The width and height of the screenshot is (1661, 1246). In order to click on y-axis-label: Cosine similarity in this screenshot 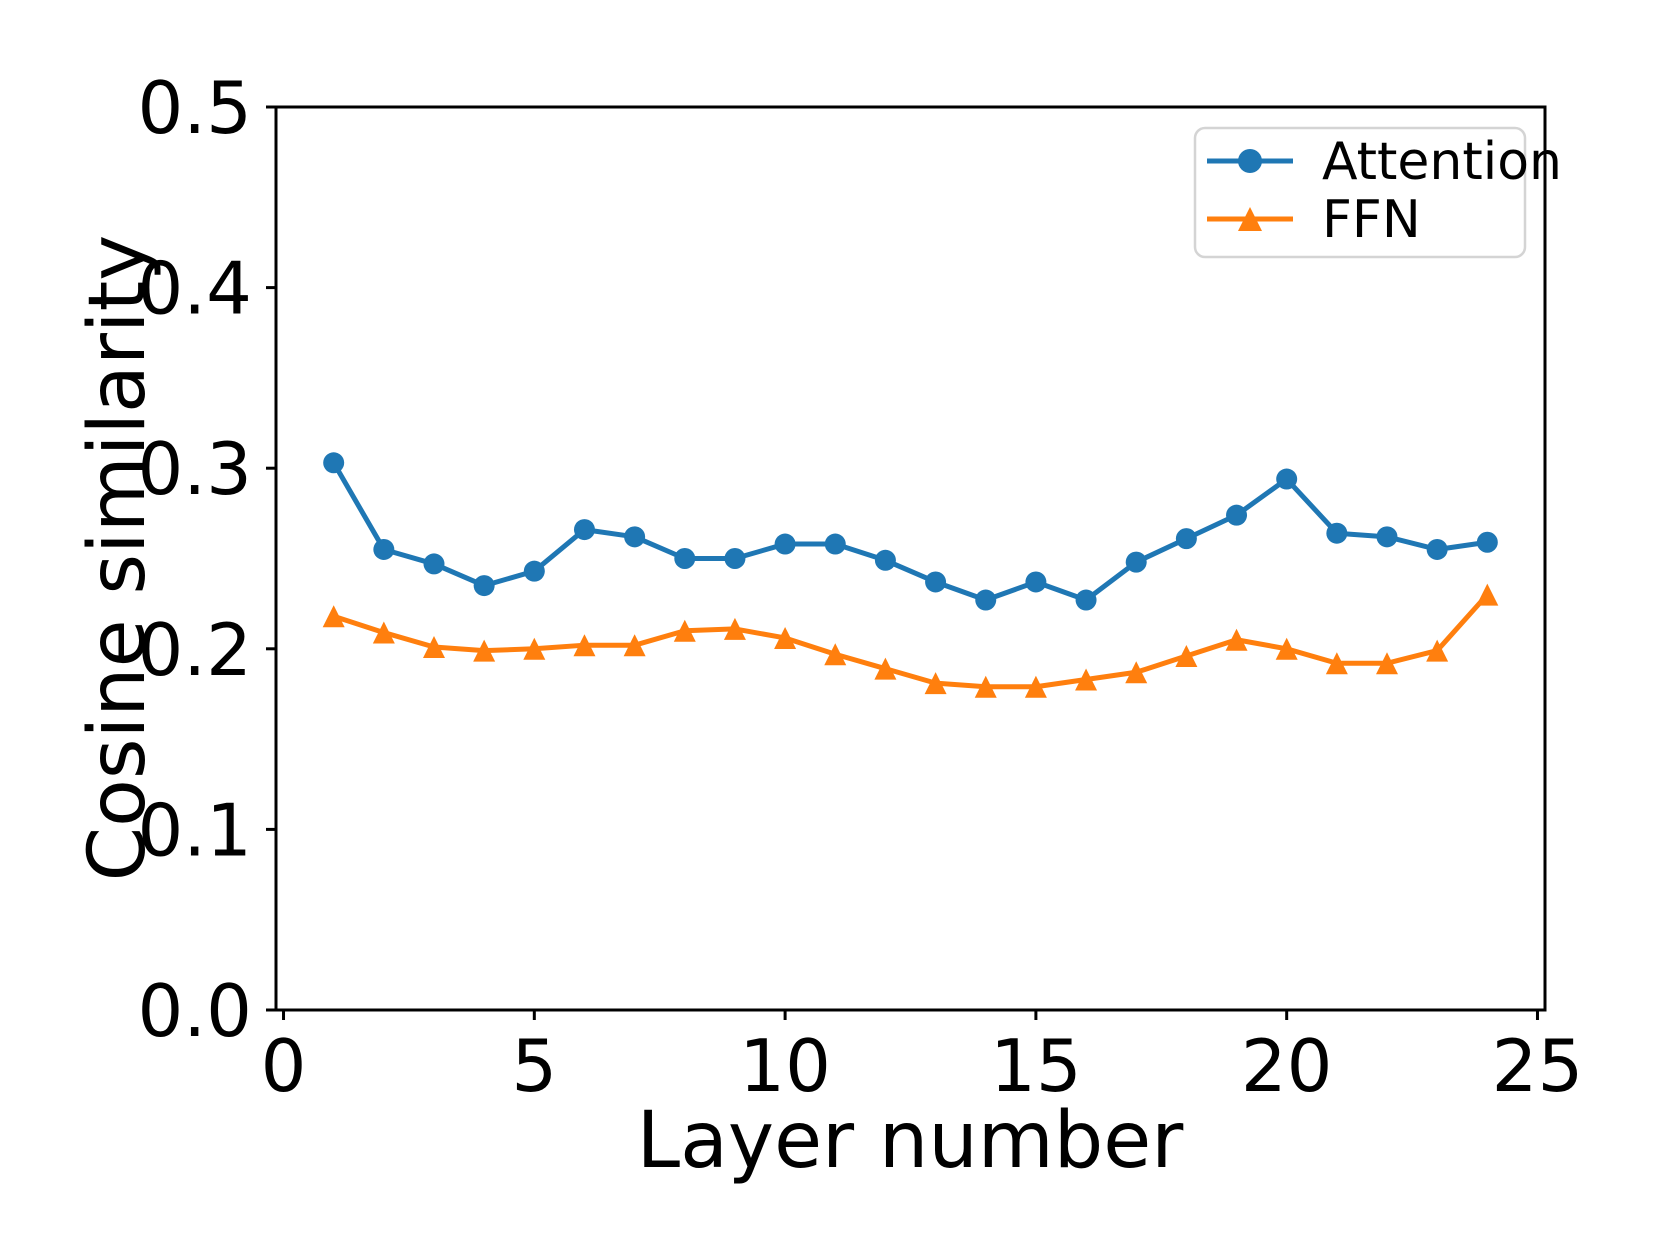, I will do `click(118, 558)`.